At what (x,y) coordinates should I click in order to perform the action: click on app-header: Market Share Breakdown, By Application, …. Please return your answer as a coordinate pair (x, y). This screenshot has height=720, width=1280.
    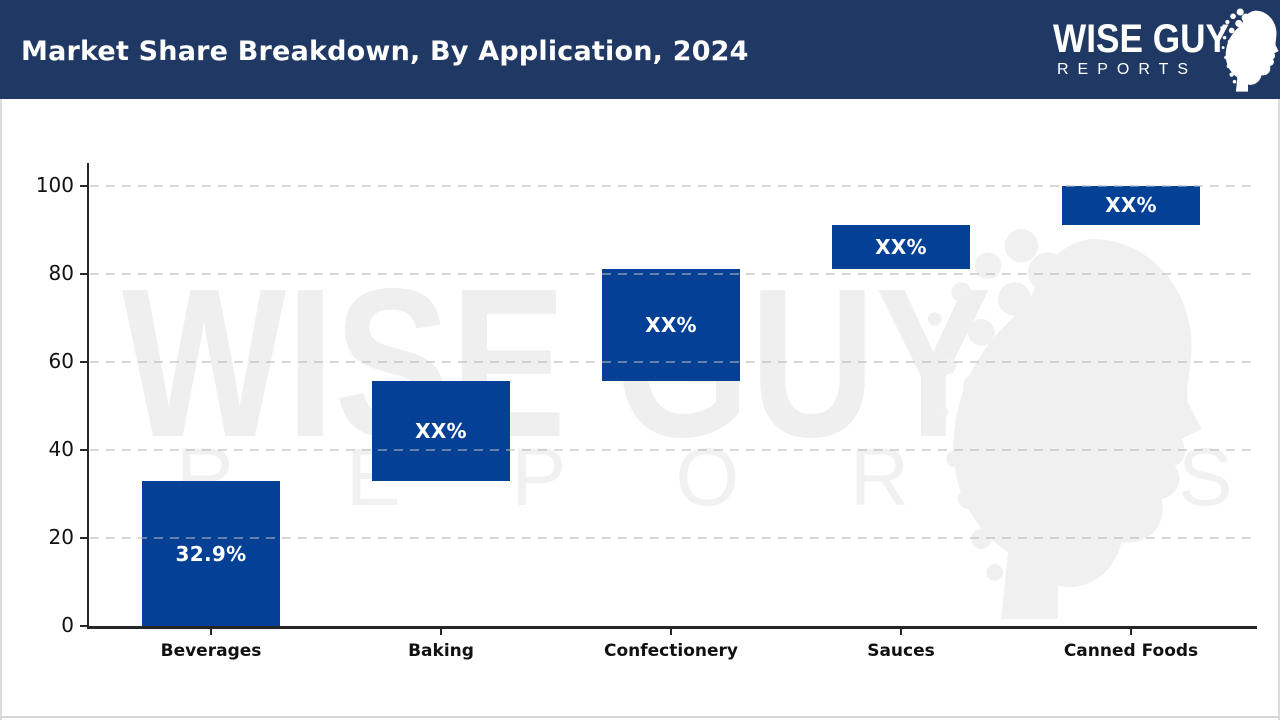
    Looking at the image, I should click on (640, 49).